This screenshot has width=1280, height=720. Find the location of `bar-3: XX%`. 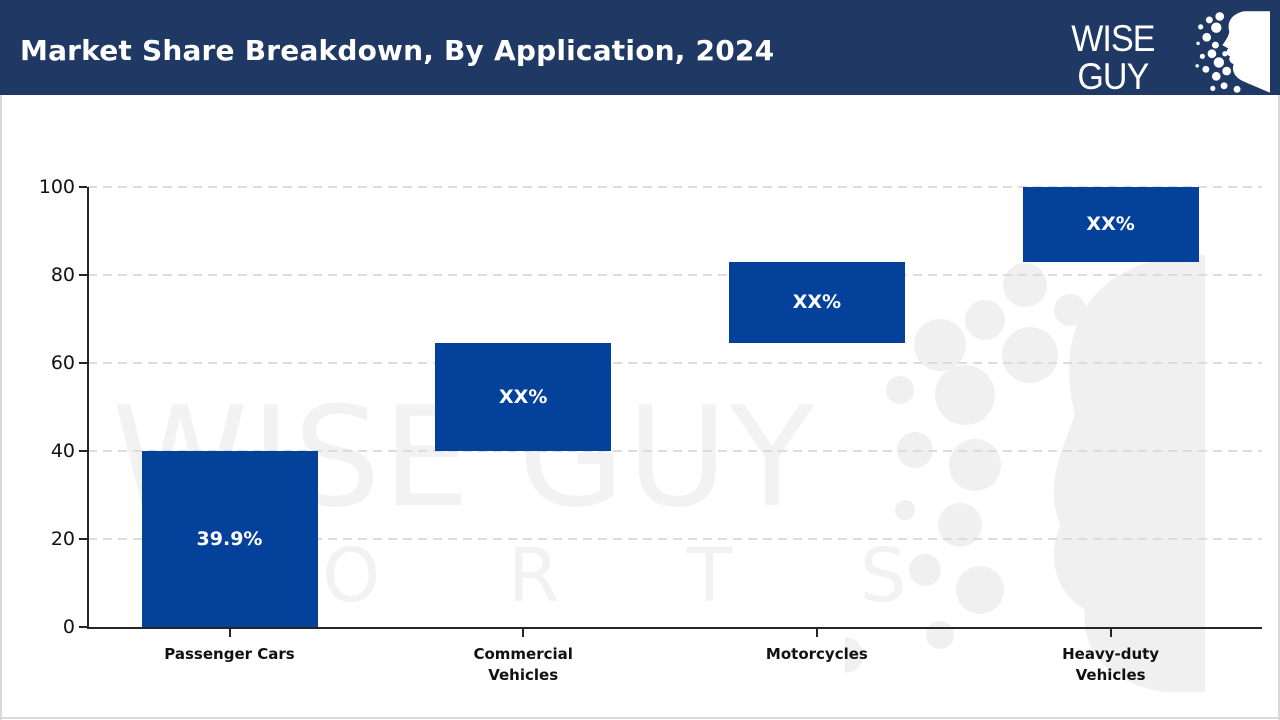

bar-3: XX% is located at coordinates (1110, 224).